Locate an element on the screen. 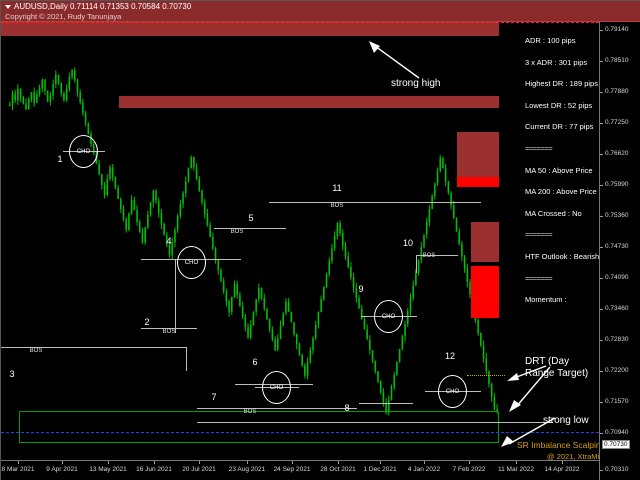 The image size is (640, 480). cho-marker-5: CHO is located at coordinates (452, 391).